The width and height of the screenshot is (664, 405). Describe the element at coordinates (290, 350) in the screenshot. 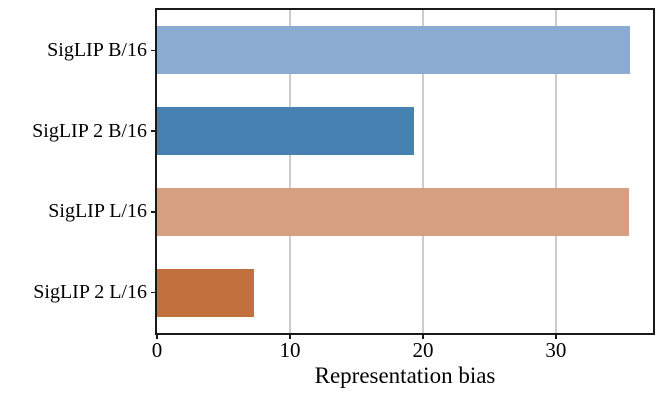

I see `x-tick-label-10: 10` at that location.